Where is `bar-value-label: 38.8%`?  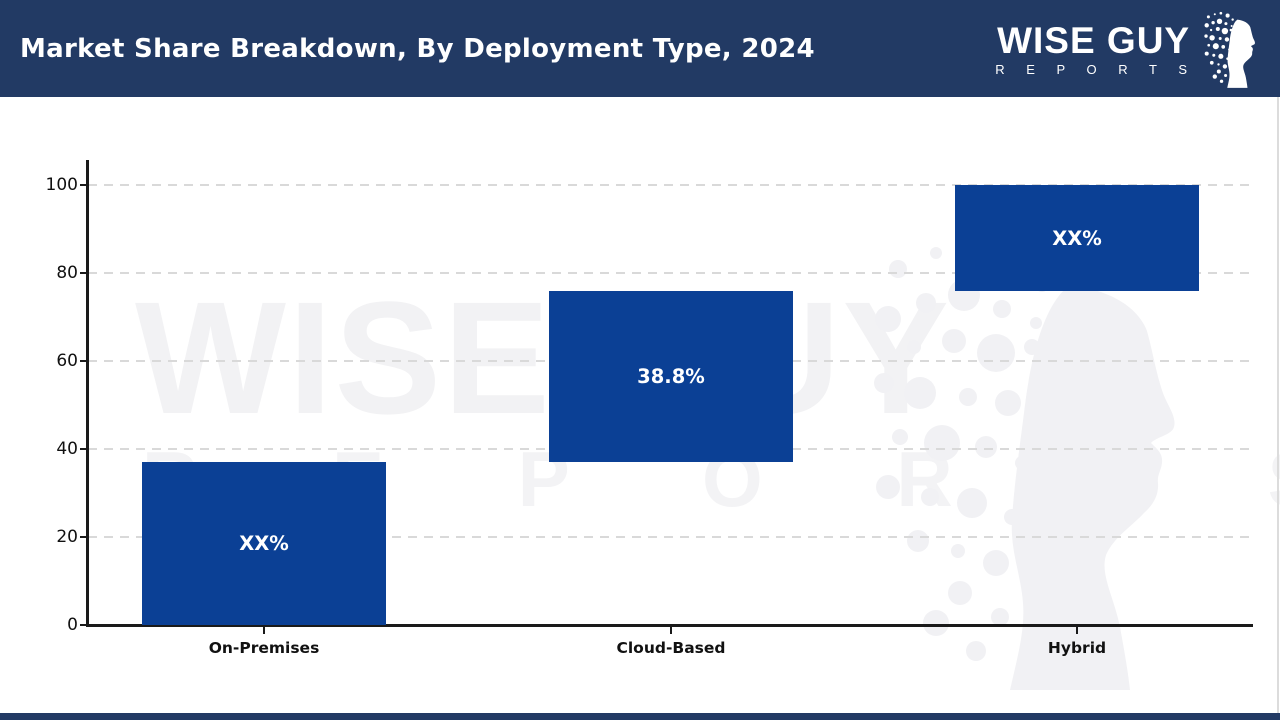
bar-value-label: 38.8% is located at coordinates (671, 377).